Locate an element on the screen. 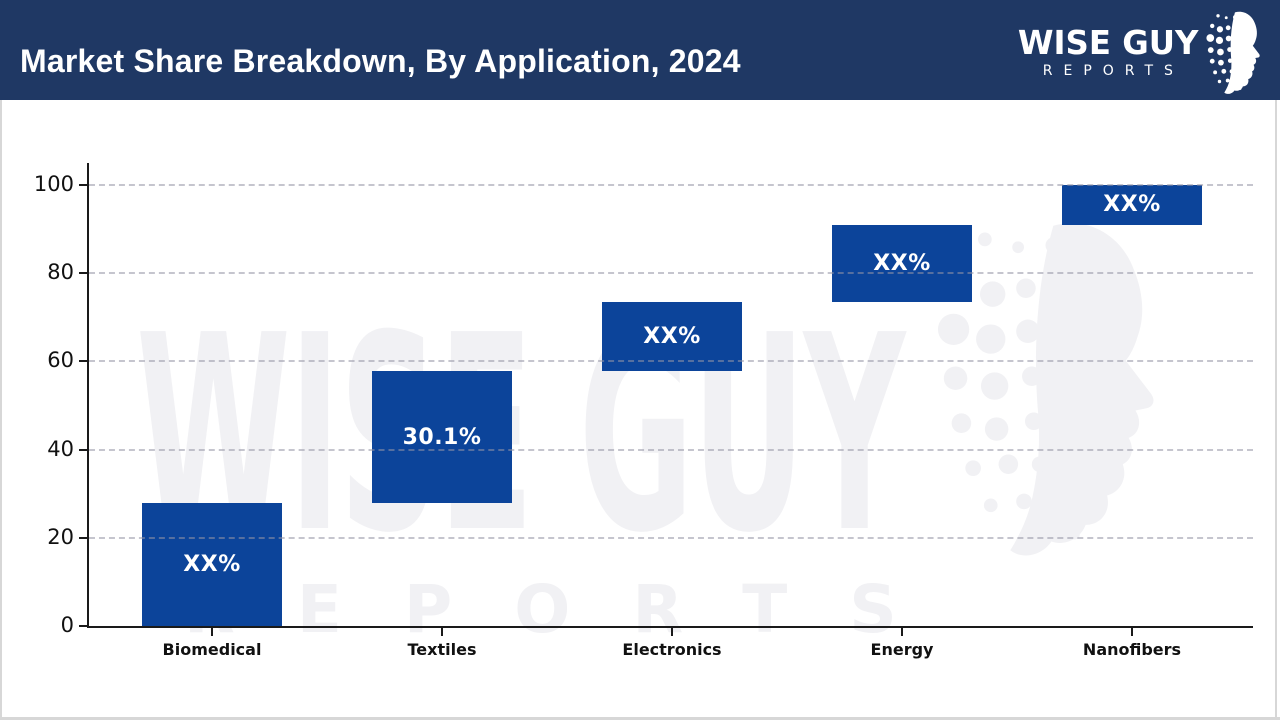 Image resolution: width=1280 pixels, height=720 pixels. brand-logo: WISE GUY REPORTS is located at coordinates (1139, 52).